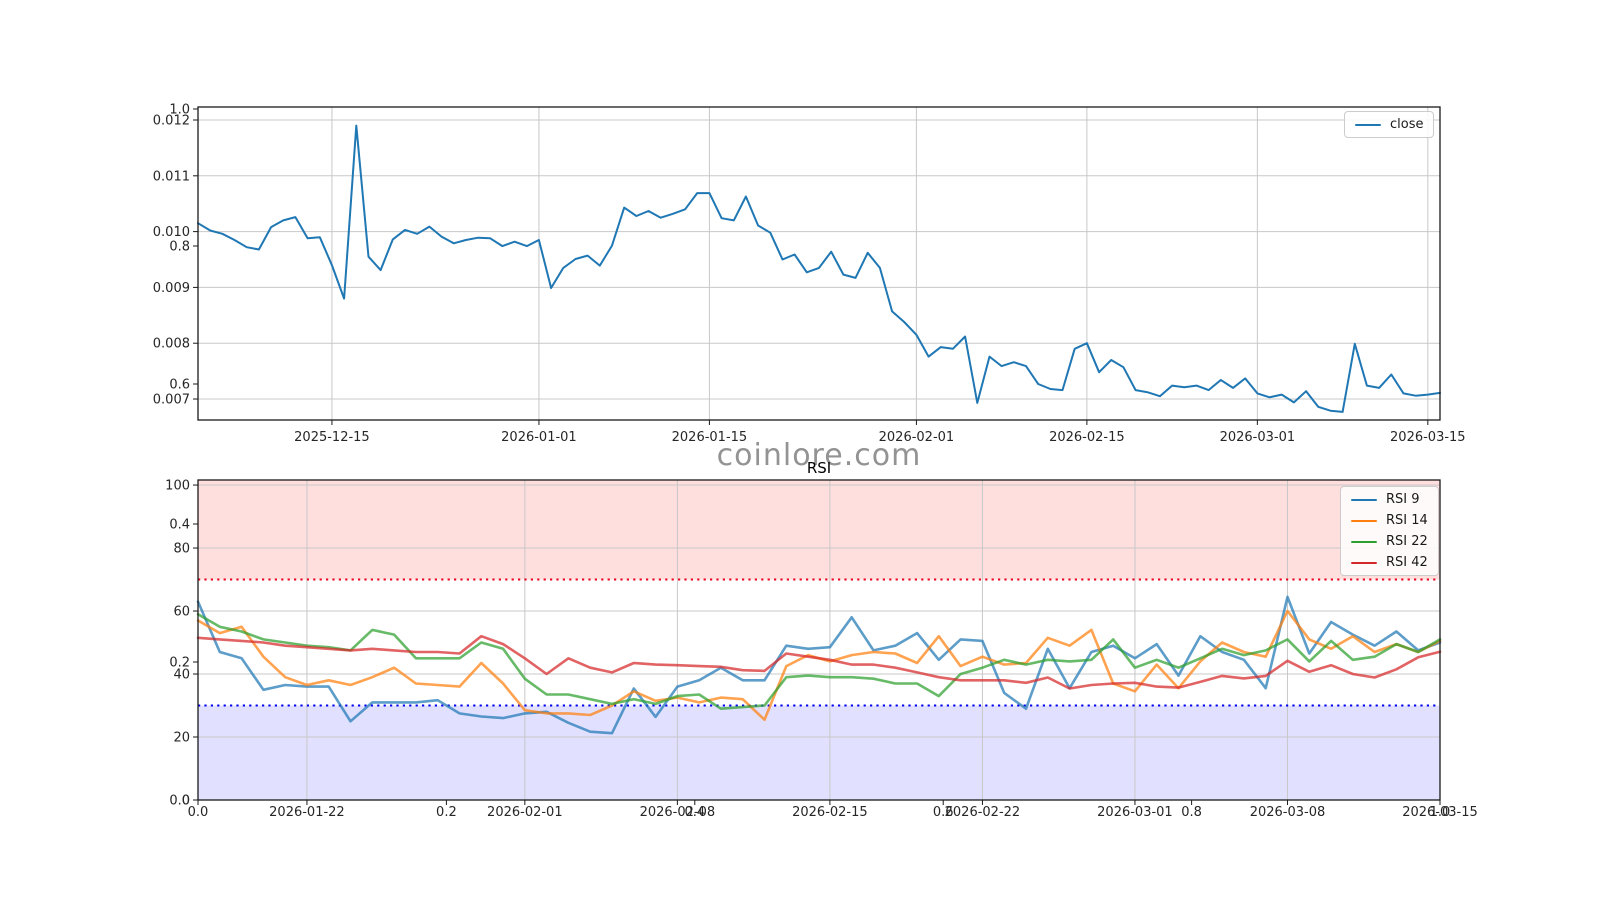 This screenshot has width=1600, height=900. What do you see at coordinates (171, 121) in the screenshot?
I see `svg-text: 0.012` at bounding box center [171, 121].